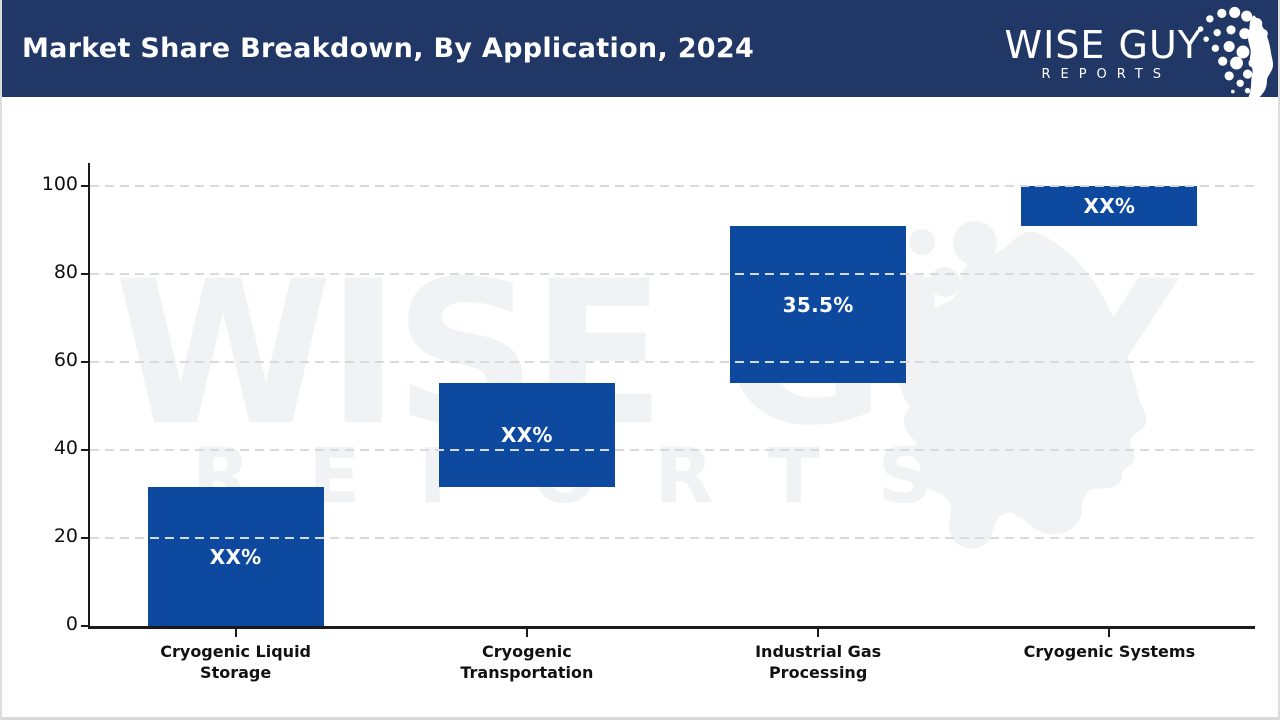 This screenshot has width=1280, height=720. What do you see at coordinates (65, 536) in the screenshot?
I see `y-tick-label: 20` at bounding box center [65, 536].